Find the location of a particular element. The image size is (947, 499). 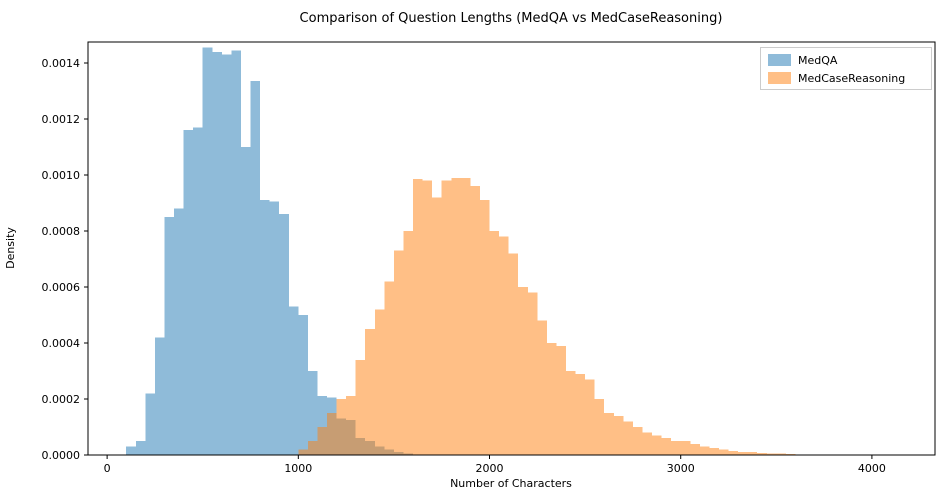

legend-label-medqa: MedQA is located at coordinates (818, 60).